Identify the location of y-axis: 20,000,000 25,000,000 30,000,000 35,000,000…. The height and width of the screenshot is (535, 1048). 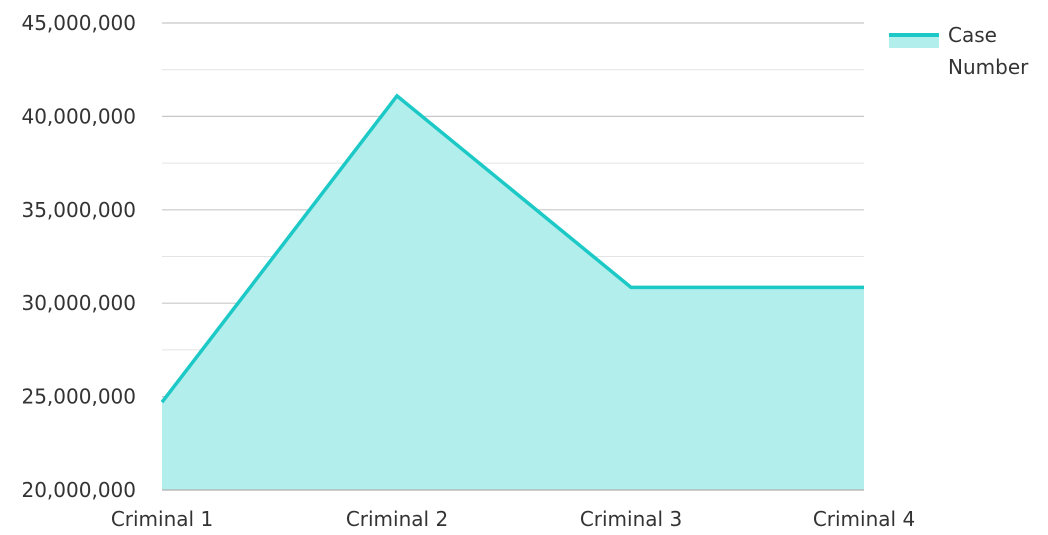
(78, 256).